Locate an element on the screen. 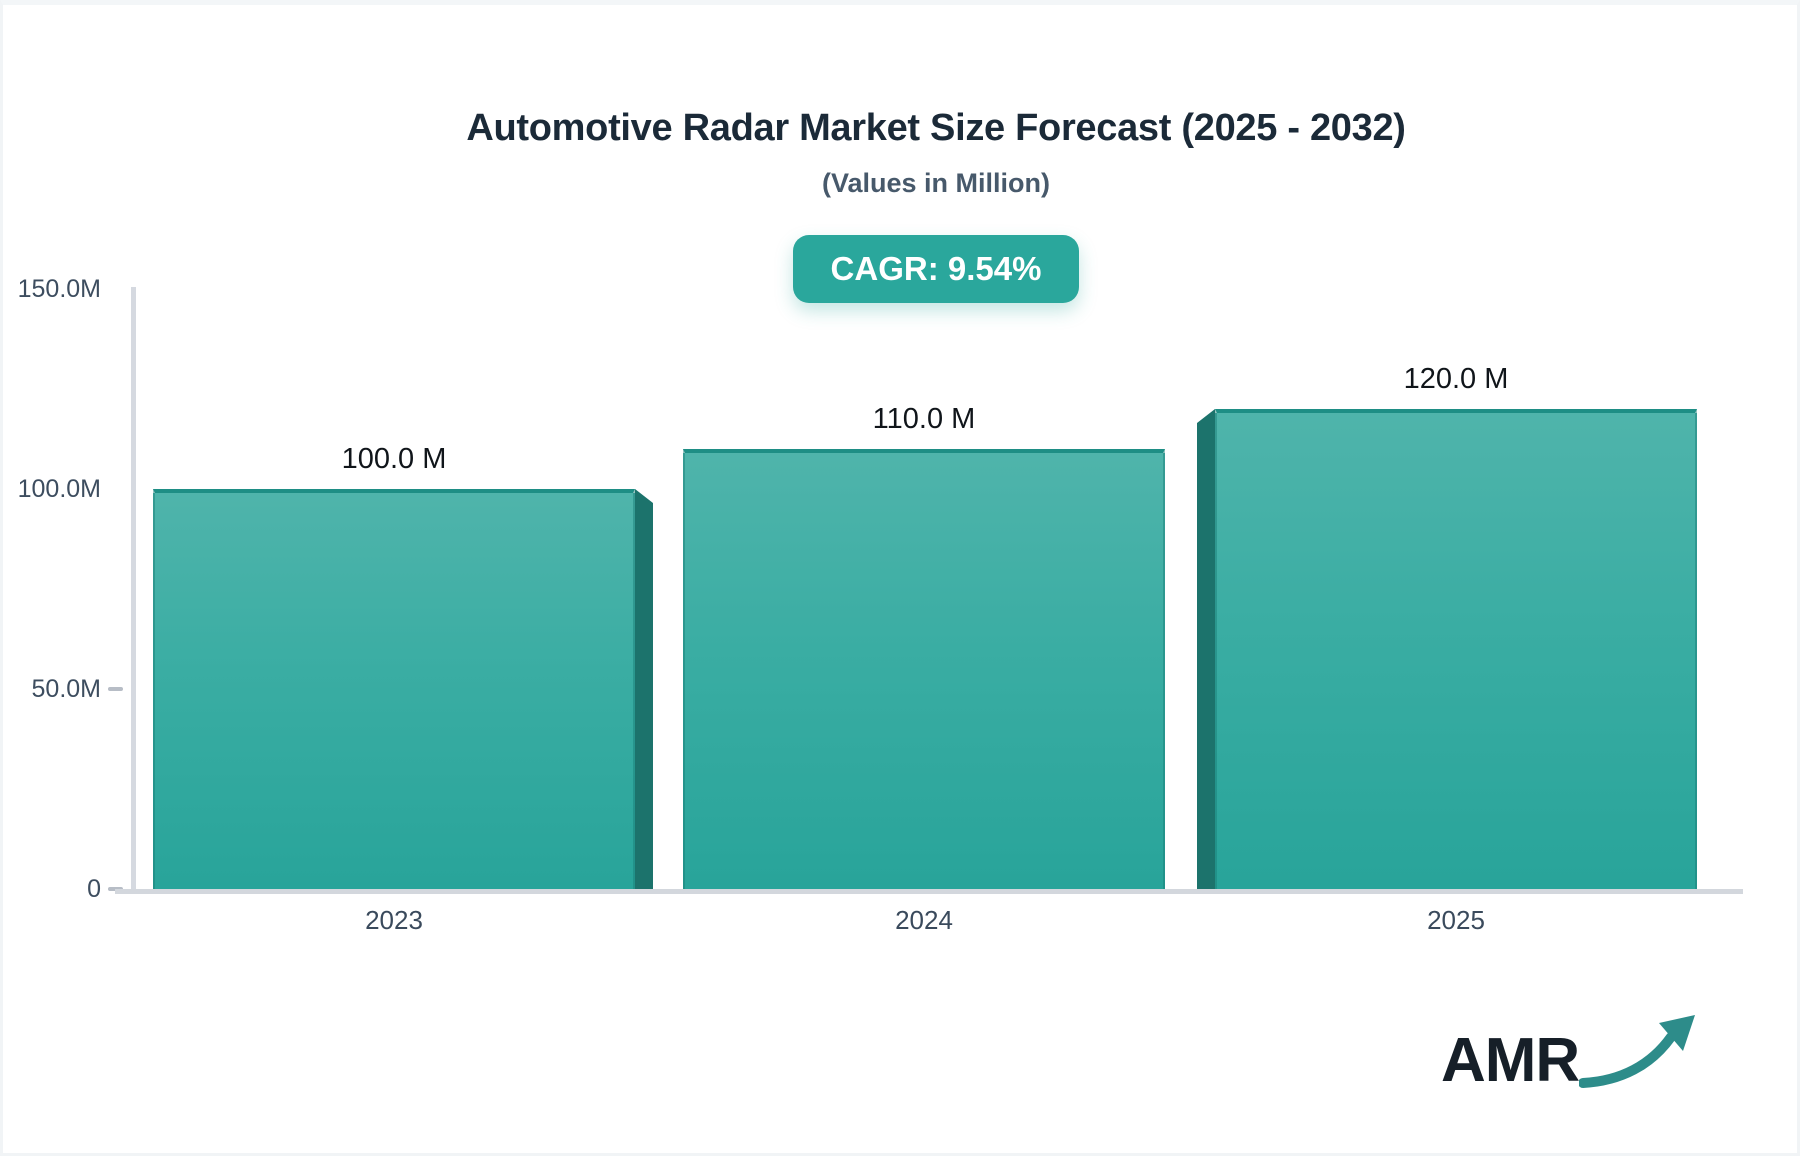  bar-value-label-2025: 120.0 M is located at coordinates (1456, 379).